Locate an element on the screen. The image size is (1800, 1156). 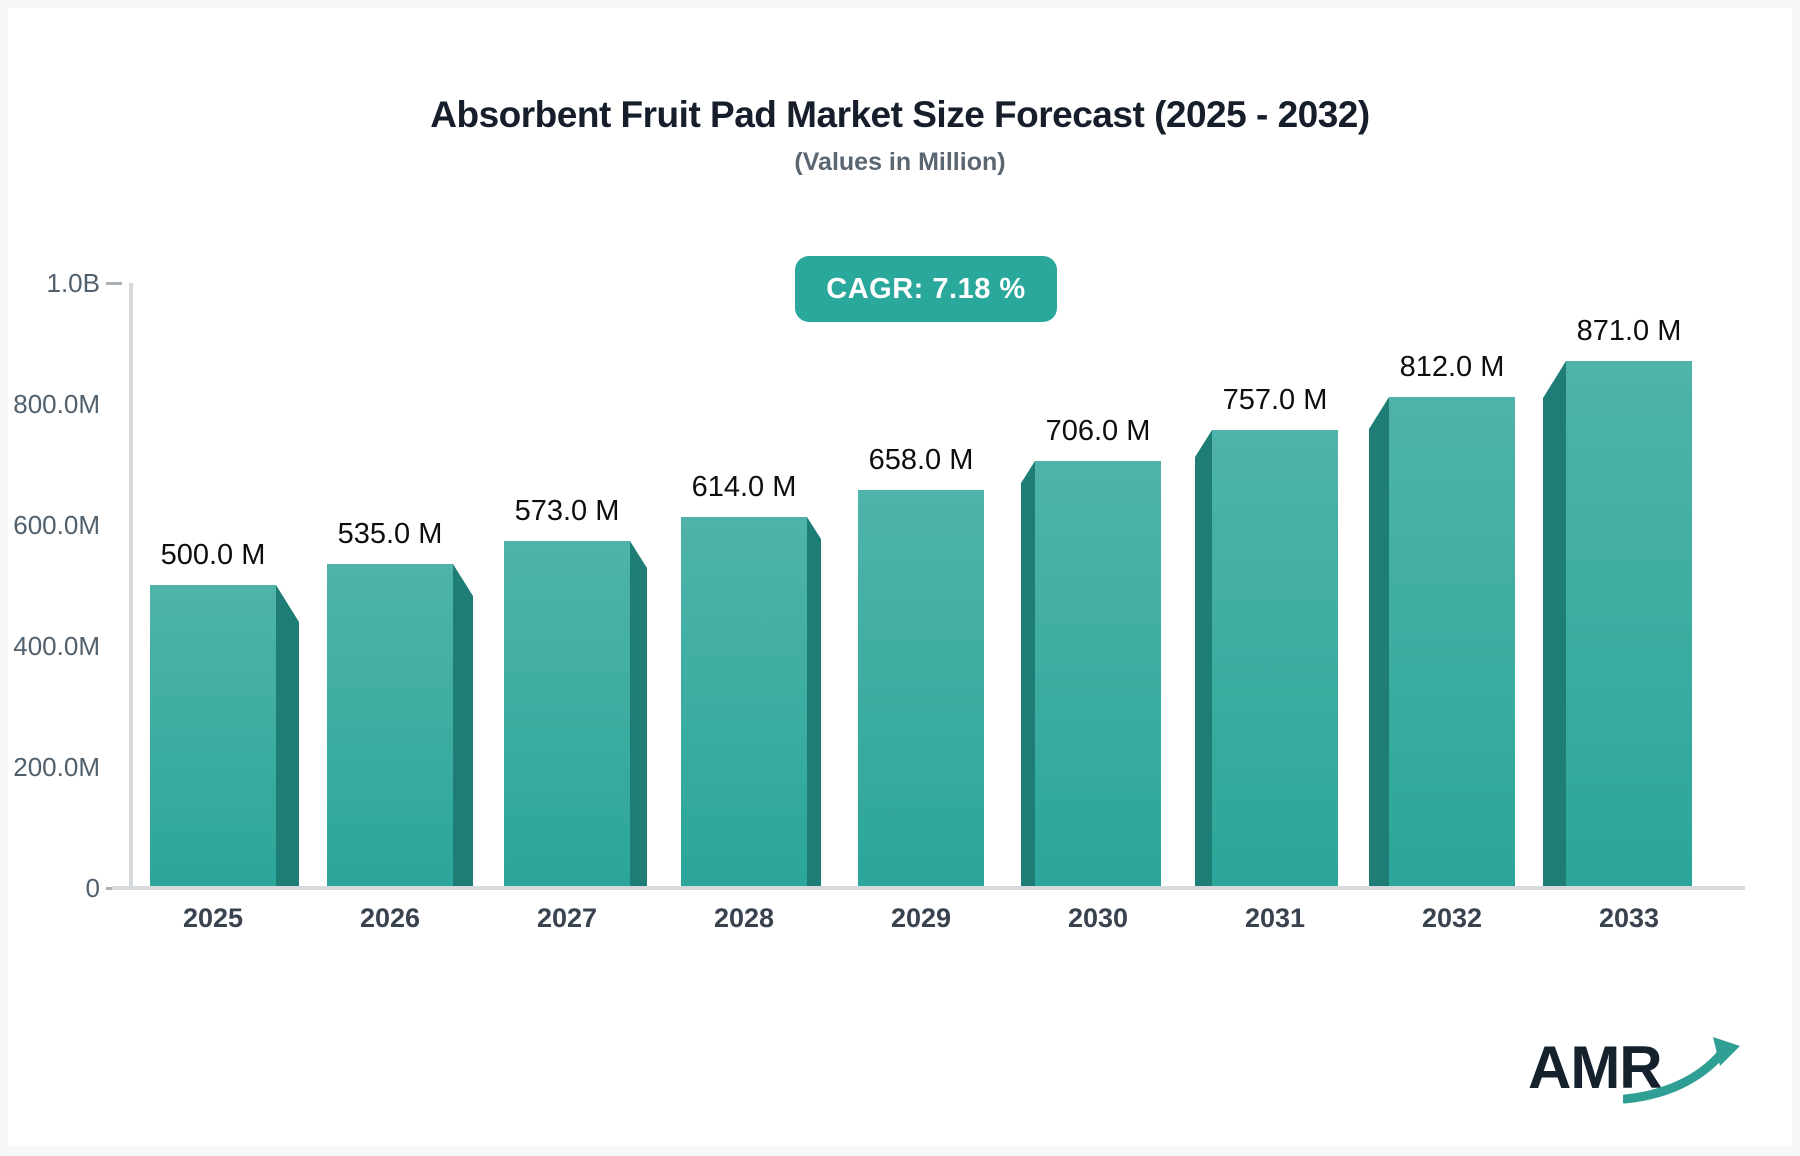
x-axis-line is located at coordinates (928, 888).